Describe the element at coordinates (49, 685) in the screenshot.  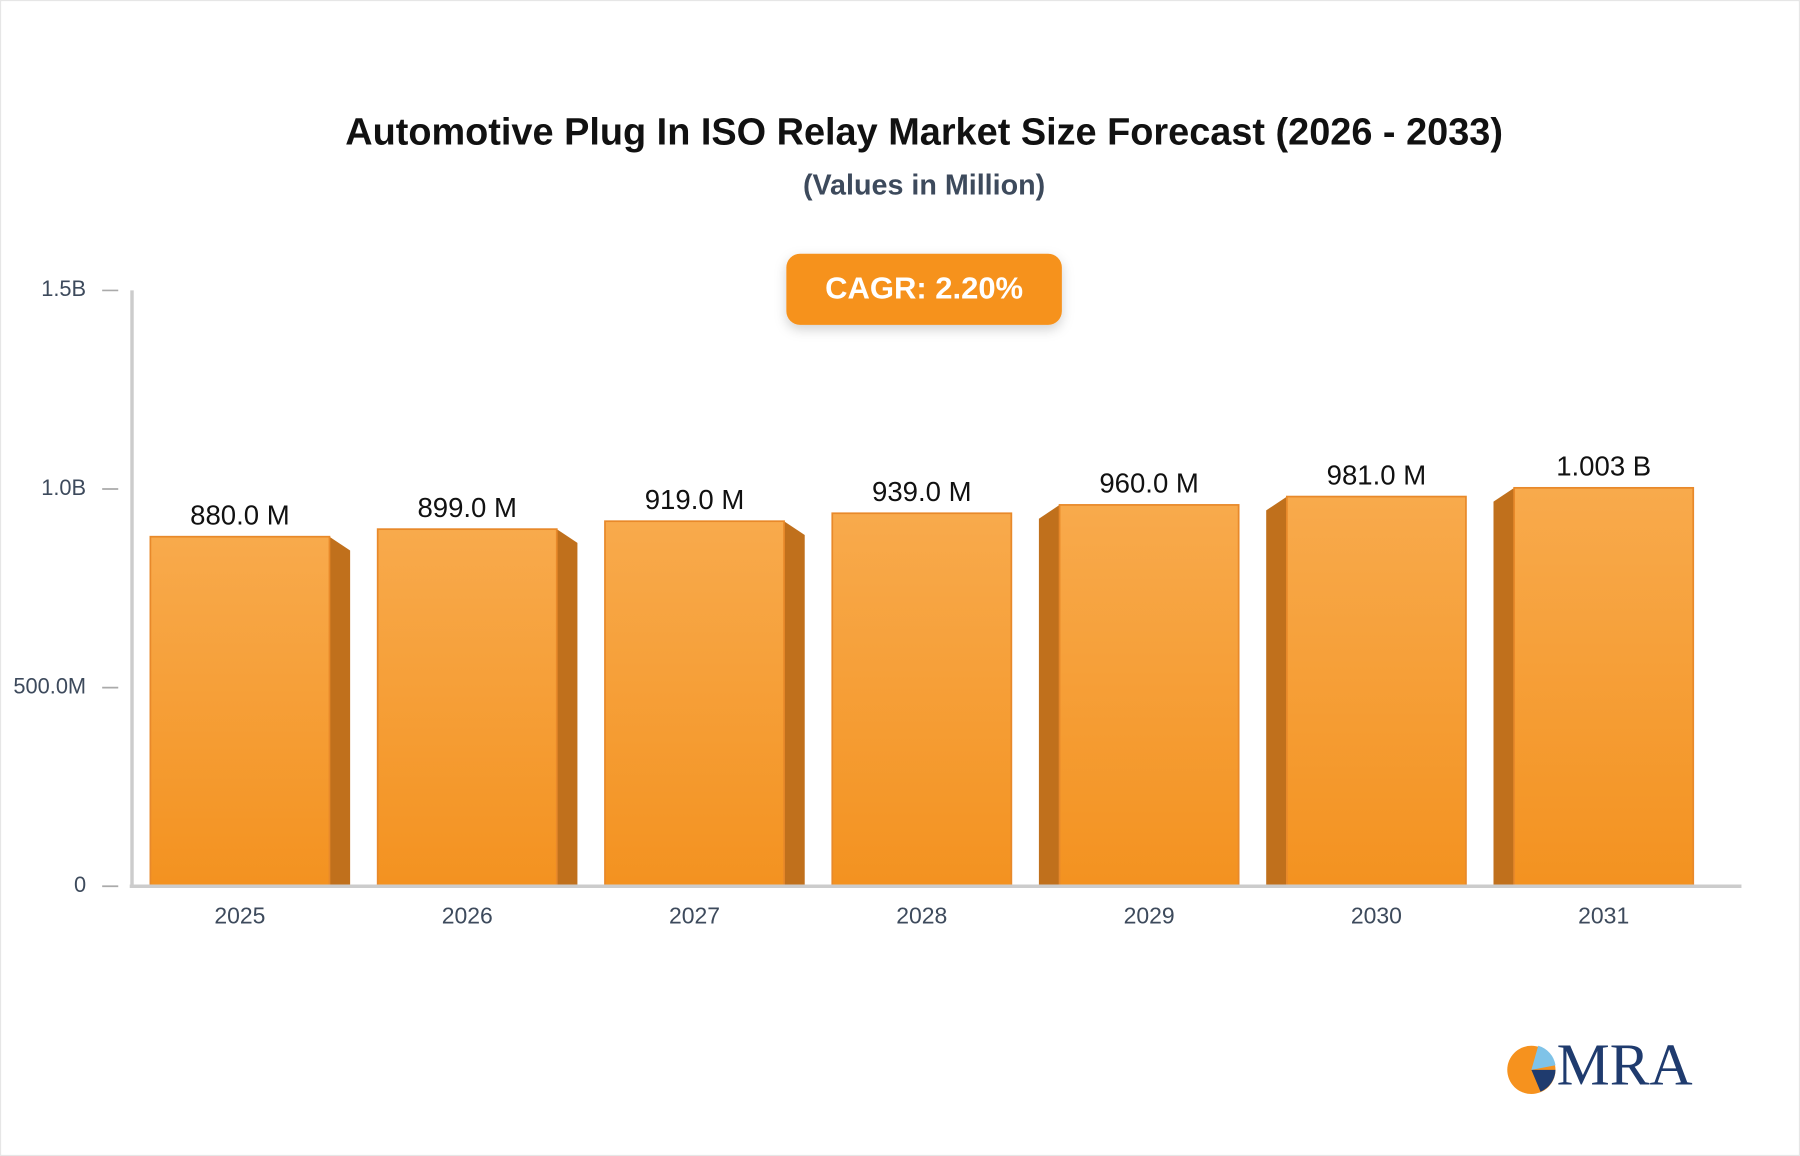
I see `y-tick-label: 500.0M` at that location.